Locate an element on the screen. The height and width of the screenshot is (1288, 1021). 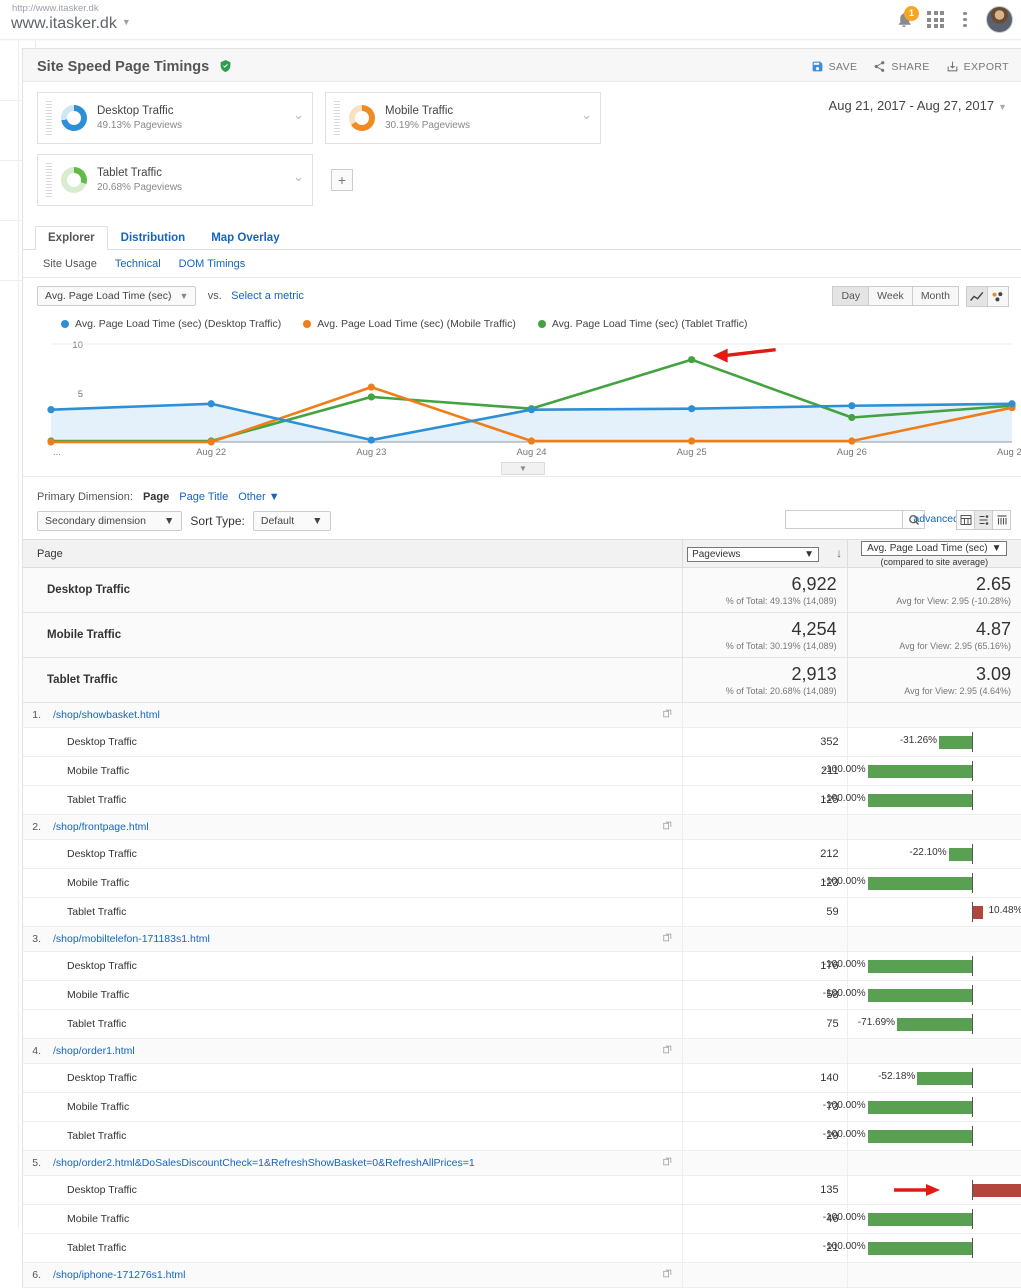
table-row-detail: Tablet Traffic 125 -100.00% is located at coordinates (522, 800).